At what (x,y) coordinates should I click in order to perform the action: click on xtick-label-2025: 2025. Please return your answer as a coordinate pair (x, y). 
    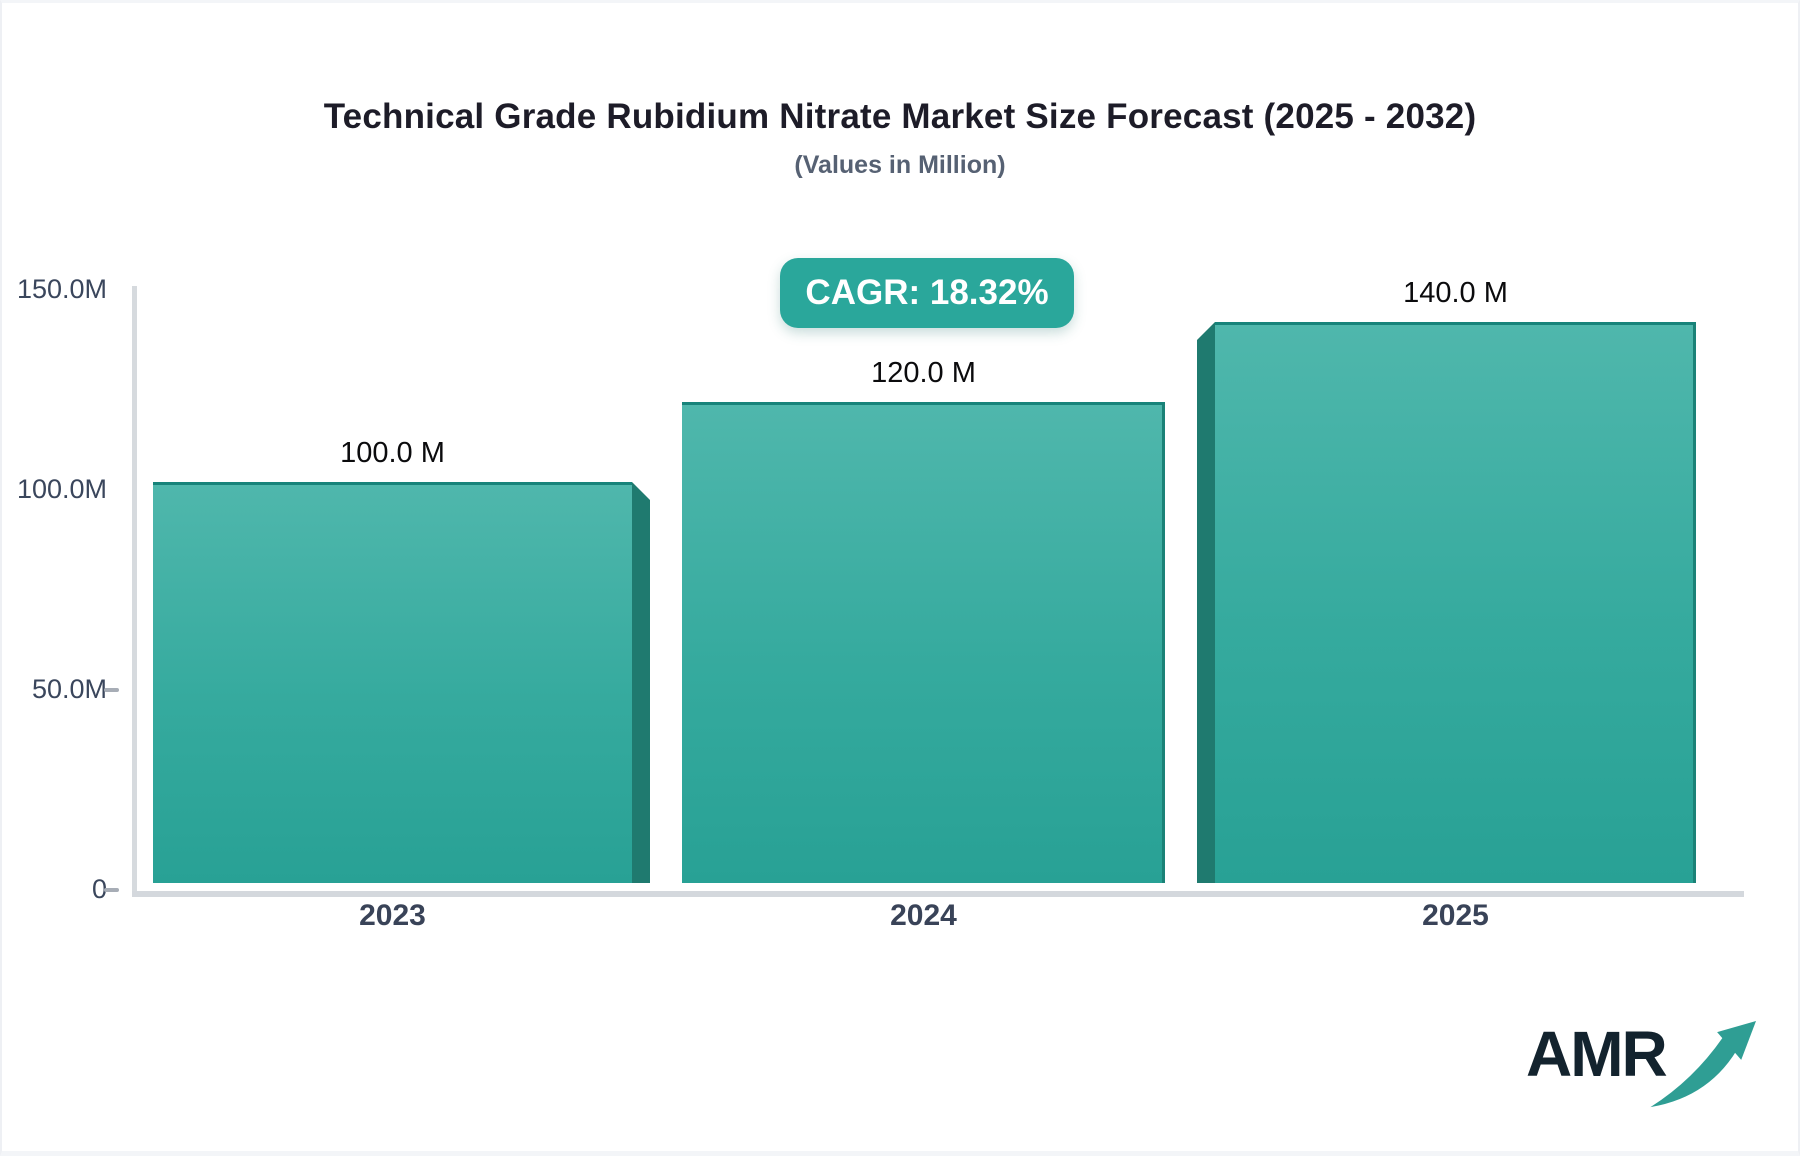
    Looking at the image, I should click on (1455, 915).